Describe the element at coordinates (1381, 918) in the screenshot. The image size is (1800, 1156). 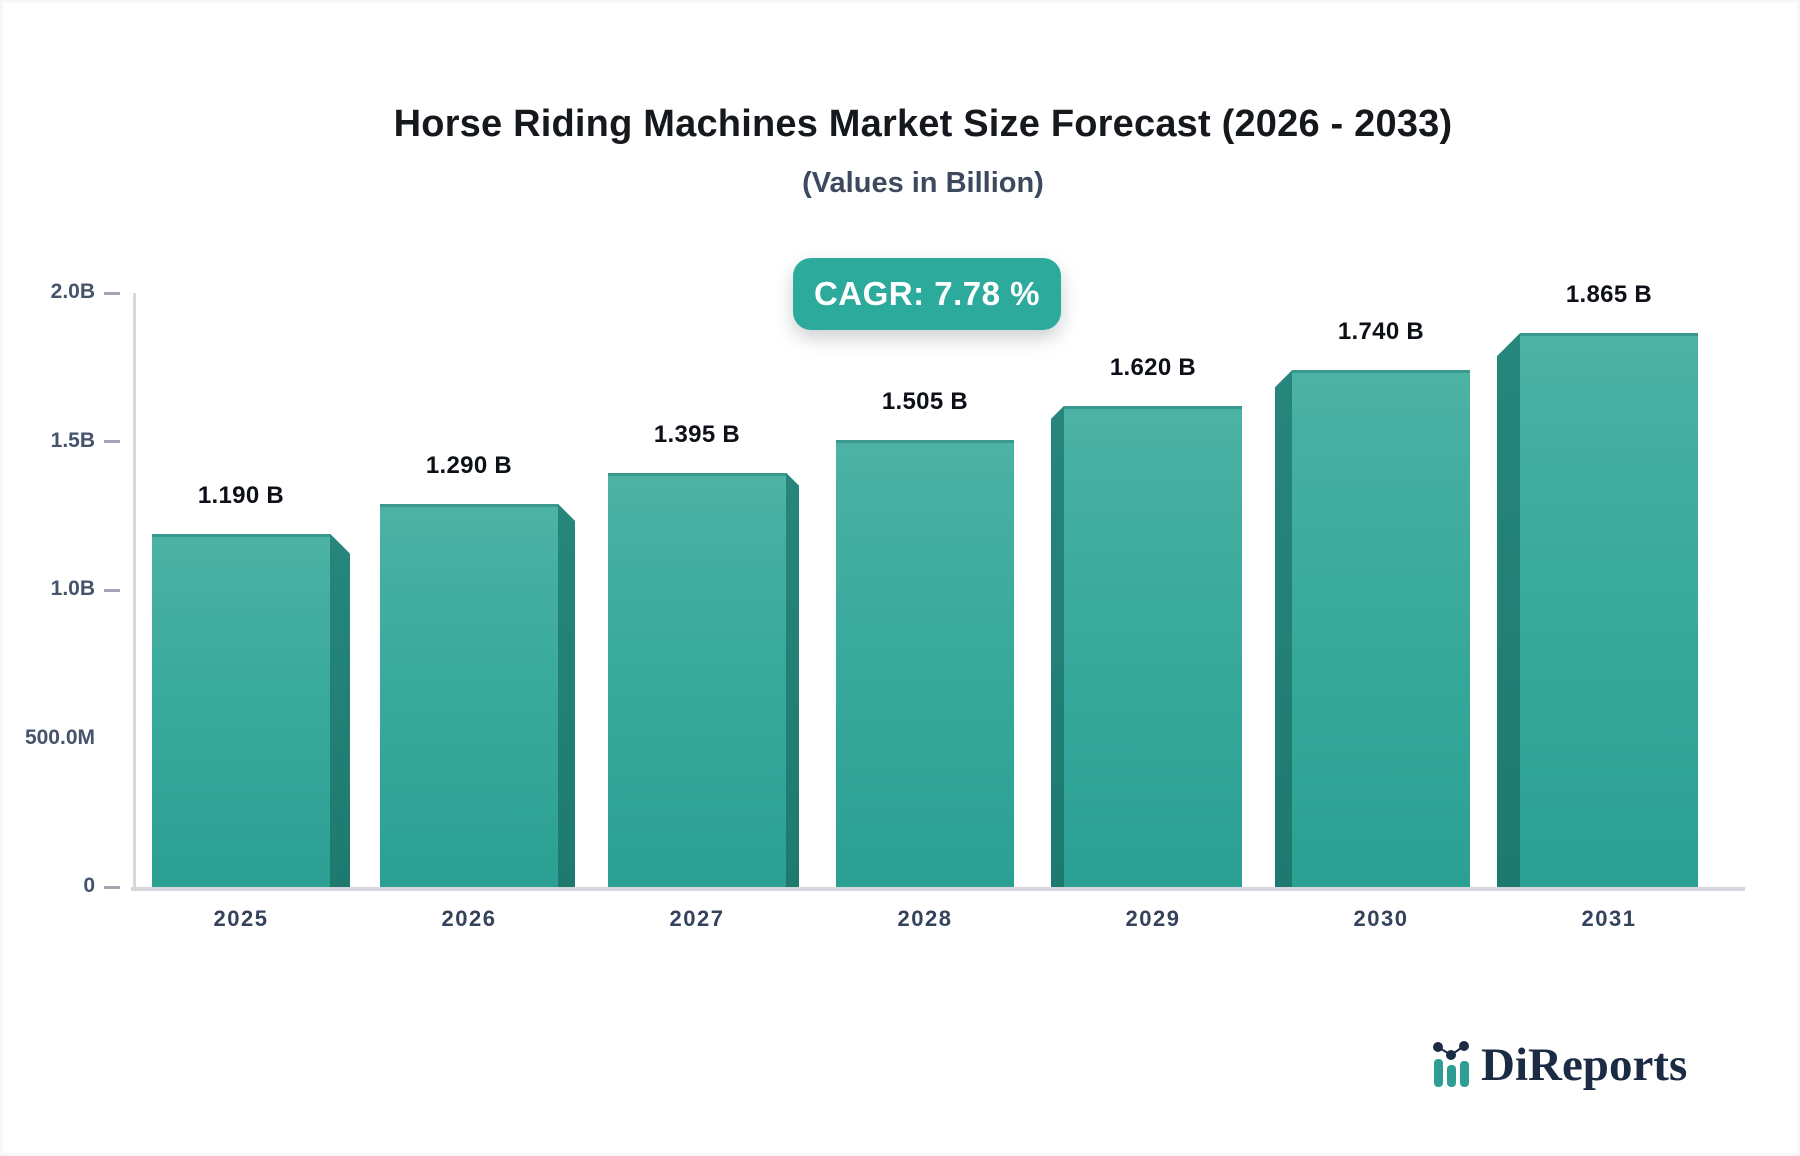
I see `x-axis-label-2030: 2030` at that location.